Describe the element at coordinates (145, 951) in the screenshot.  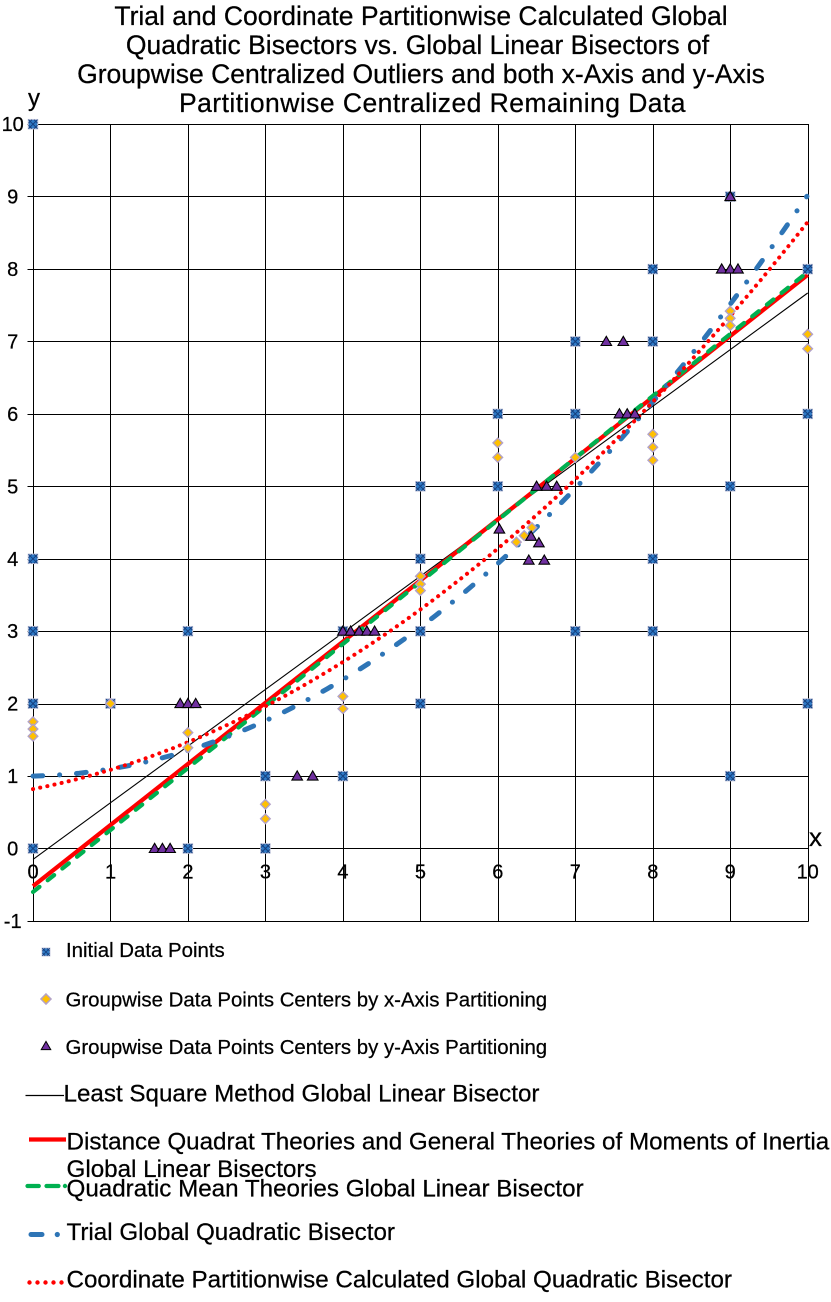
I see `svg-text: Initial Data Points` at that location.